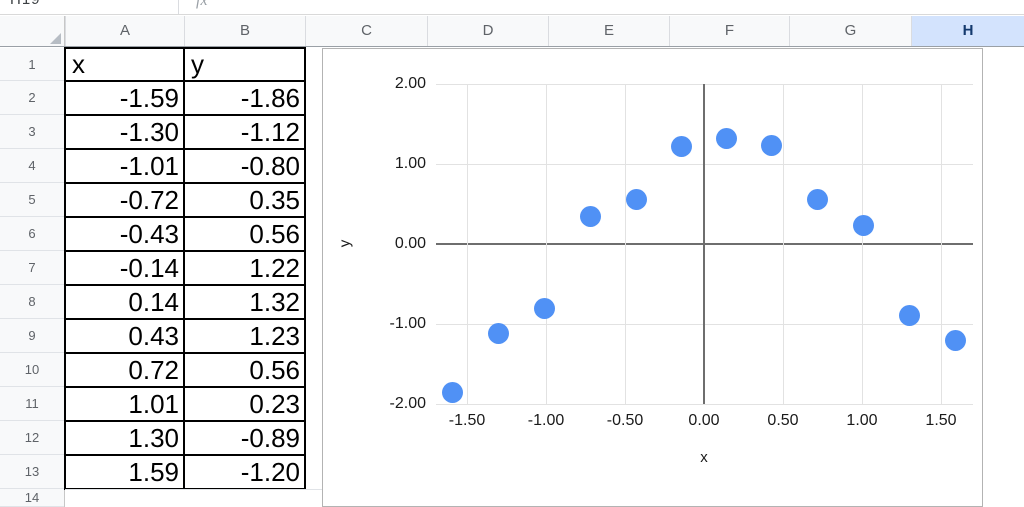 The image size is (1024, 507). I want to click on formula-bar-divider, so click(178, 7).